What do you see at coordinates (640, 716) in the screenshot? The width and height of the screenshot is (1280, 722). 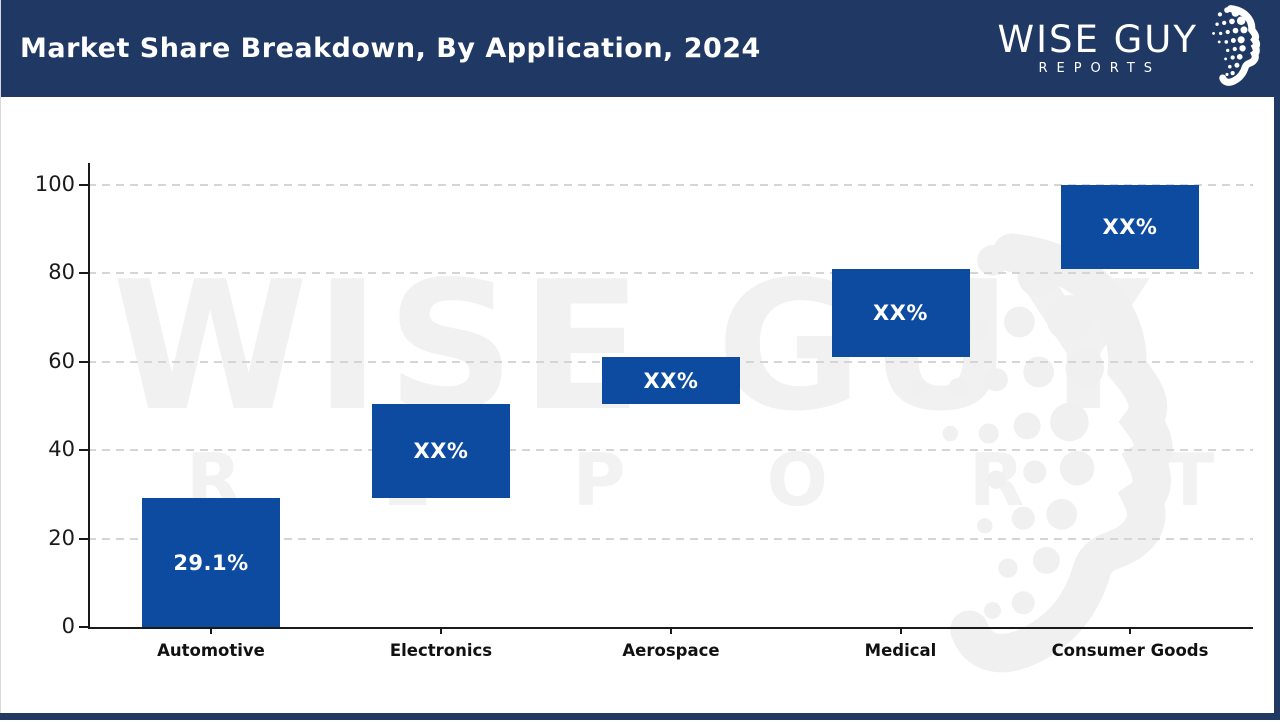 I see `bottom-border` at bounding box center [640, 716].